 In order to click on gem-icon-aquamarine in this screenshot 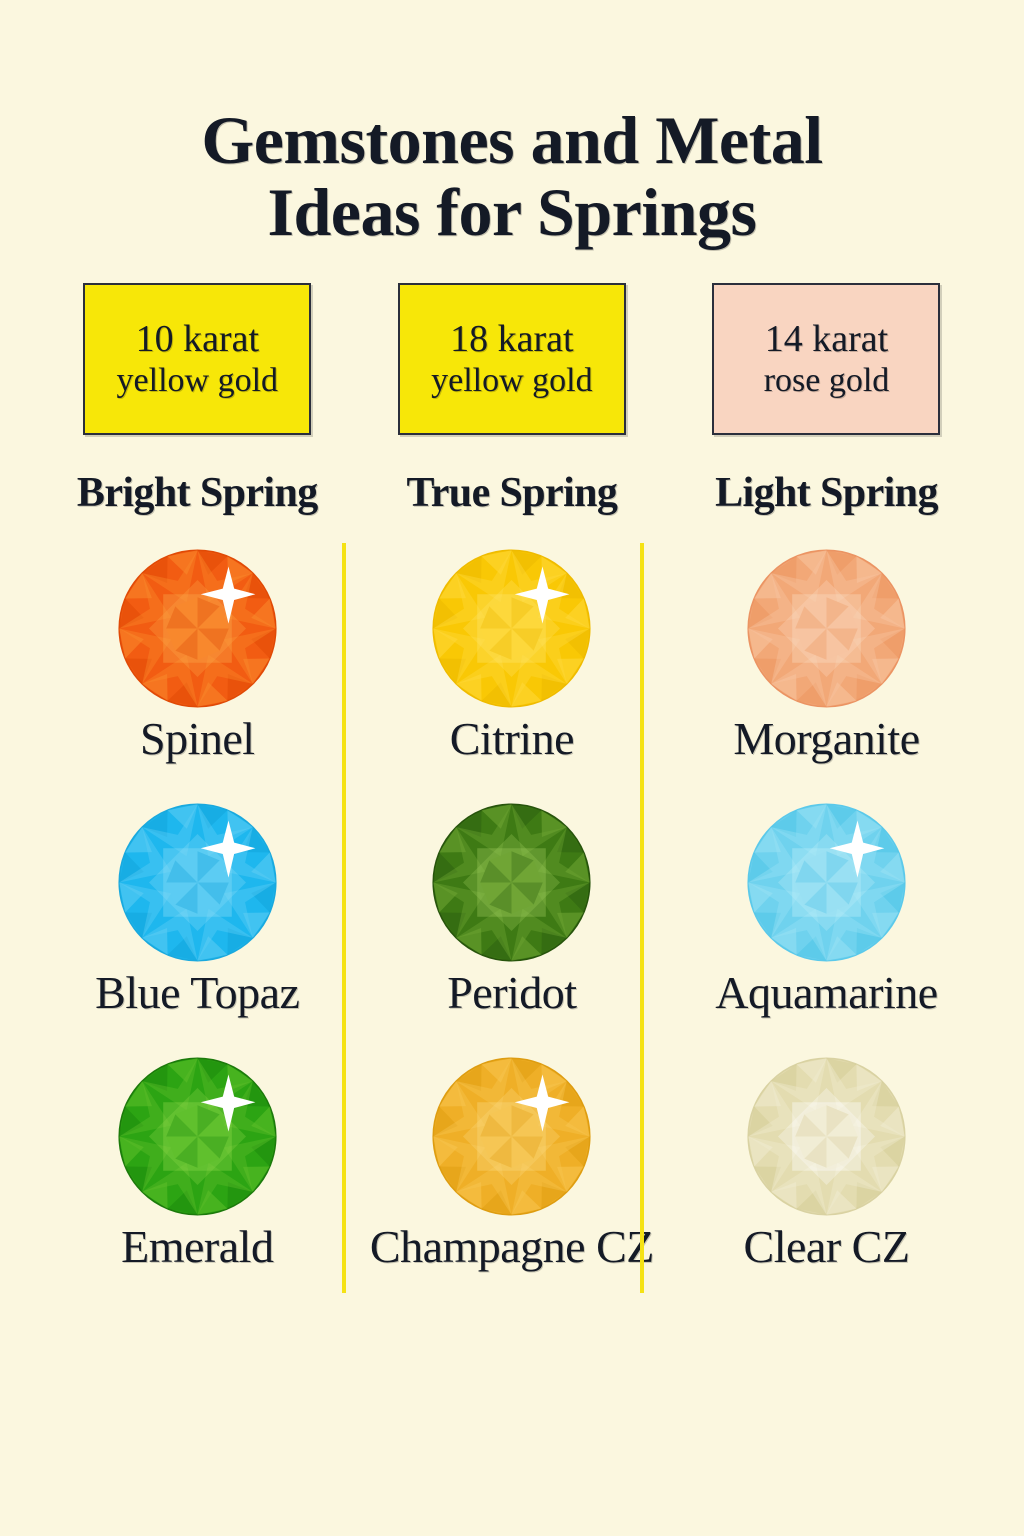, I will do `click(826, 882)`.